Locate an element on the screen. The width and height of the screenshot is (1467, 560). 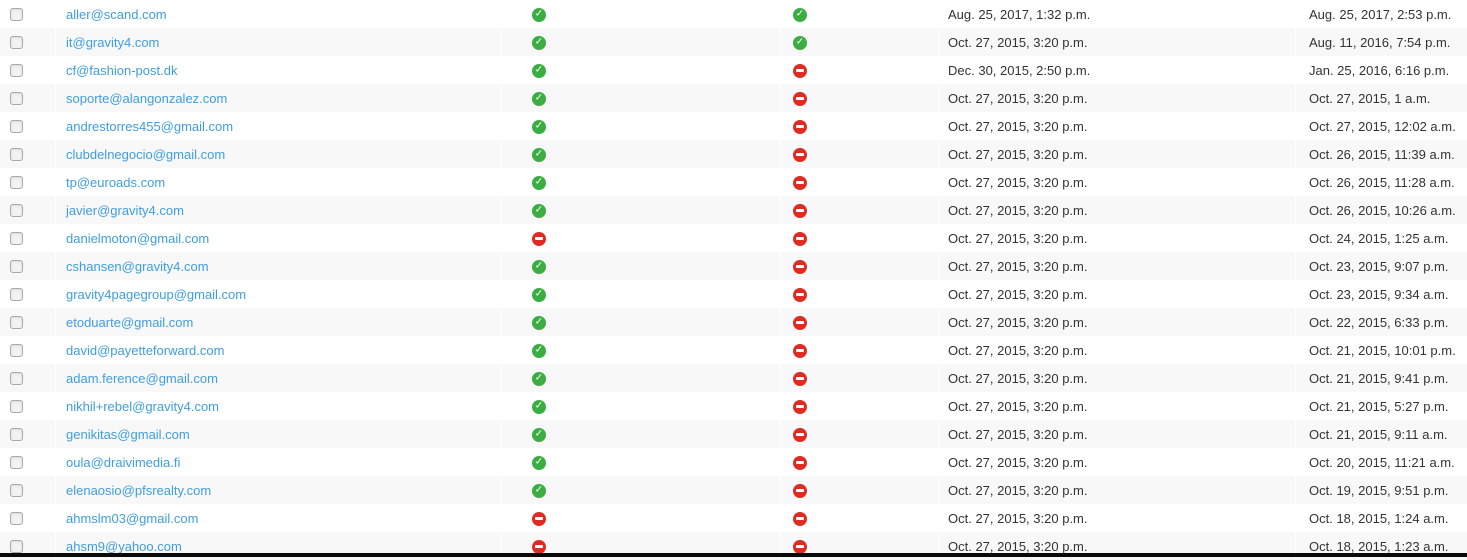
email-link: david@payetteforward.com is located at coordinates (145, 350).